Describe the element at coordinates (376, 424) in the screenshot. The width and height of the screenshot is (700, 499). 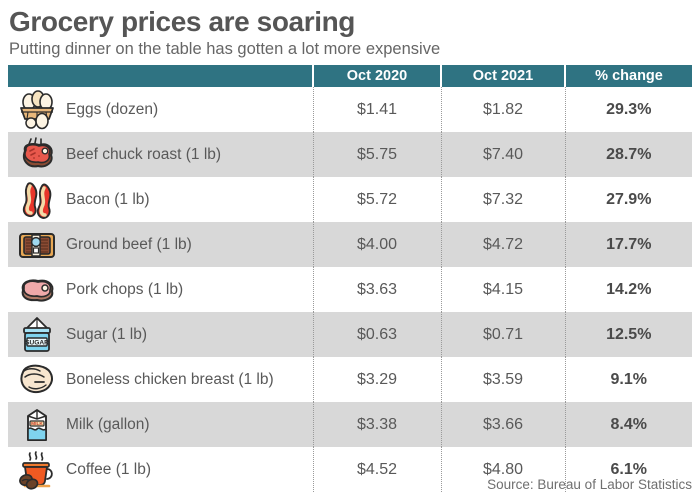
I see `row-oct2020-value: $3.38` at that location.